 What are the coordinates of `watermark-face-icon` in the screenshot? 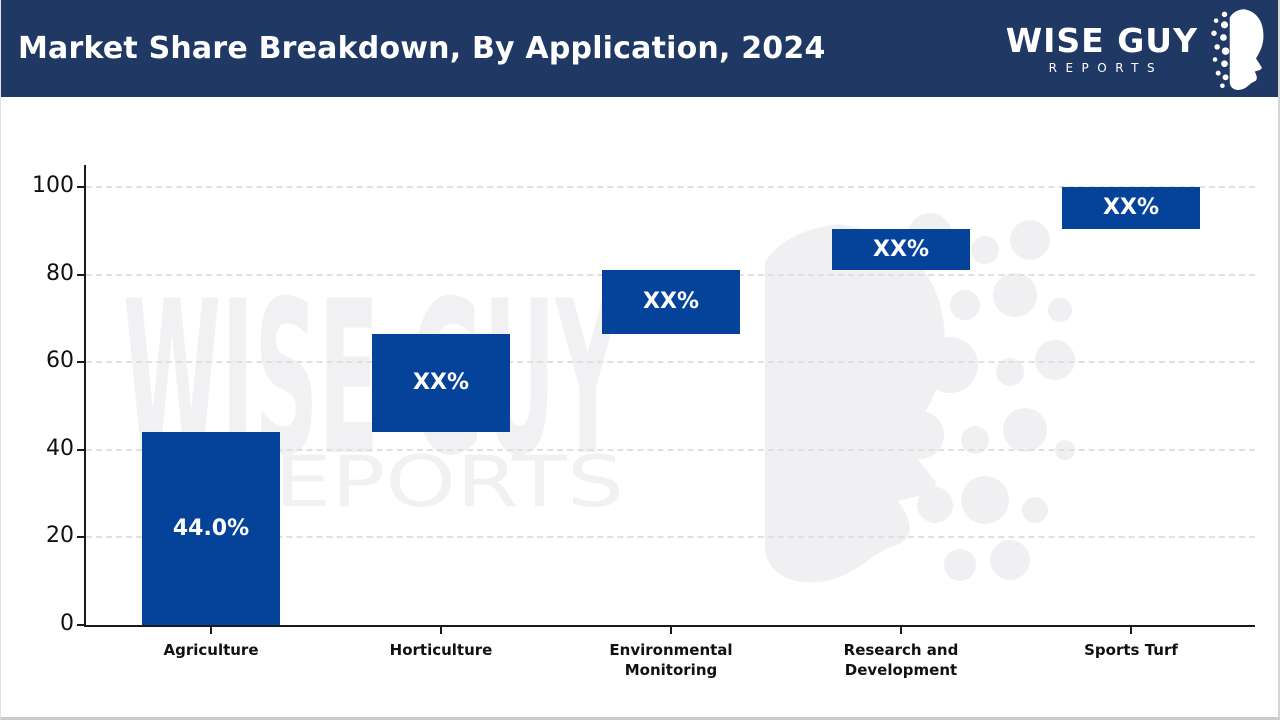 It's located at (920, 398).